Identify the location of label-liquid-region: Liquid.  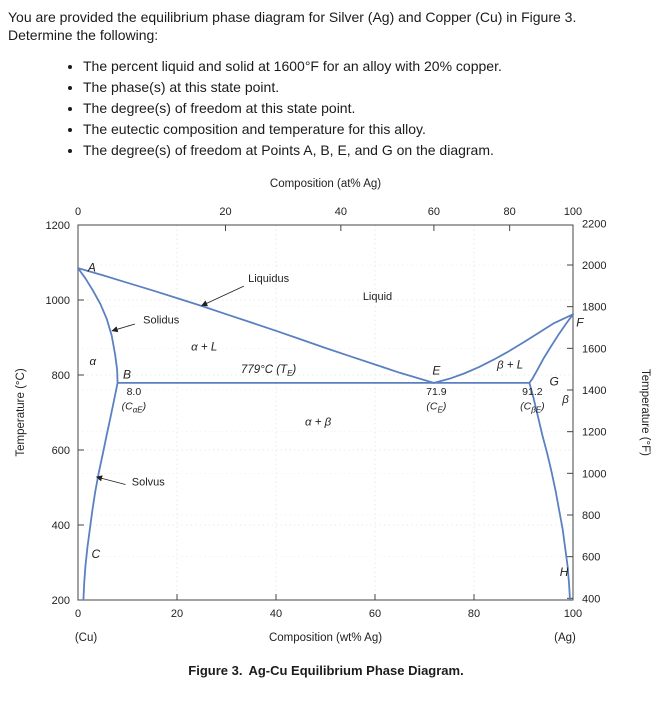
(377, 297).